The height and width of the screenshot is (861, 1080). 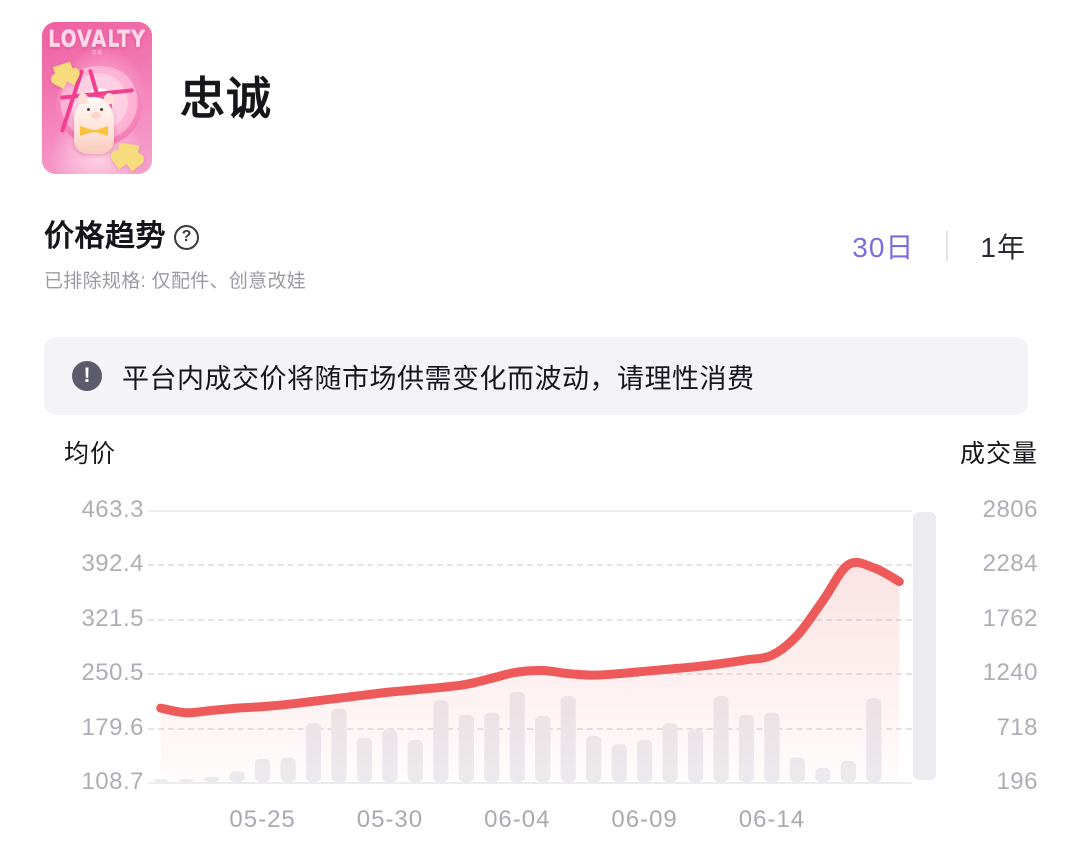 What do you see at coordinates (390, 819) in the screenshot?
I see `x-tick: 05-30` at bounding box center [390, 819].